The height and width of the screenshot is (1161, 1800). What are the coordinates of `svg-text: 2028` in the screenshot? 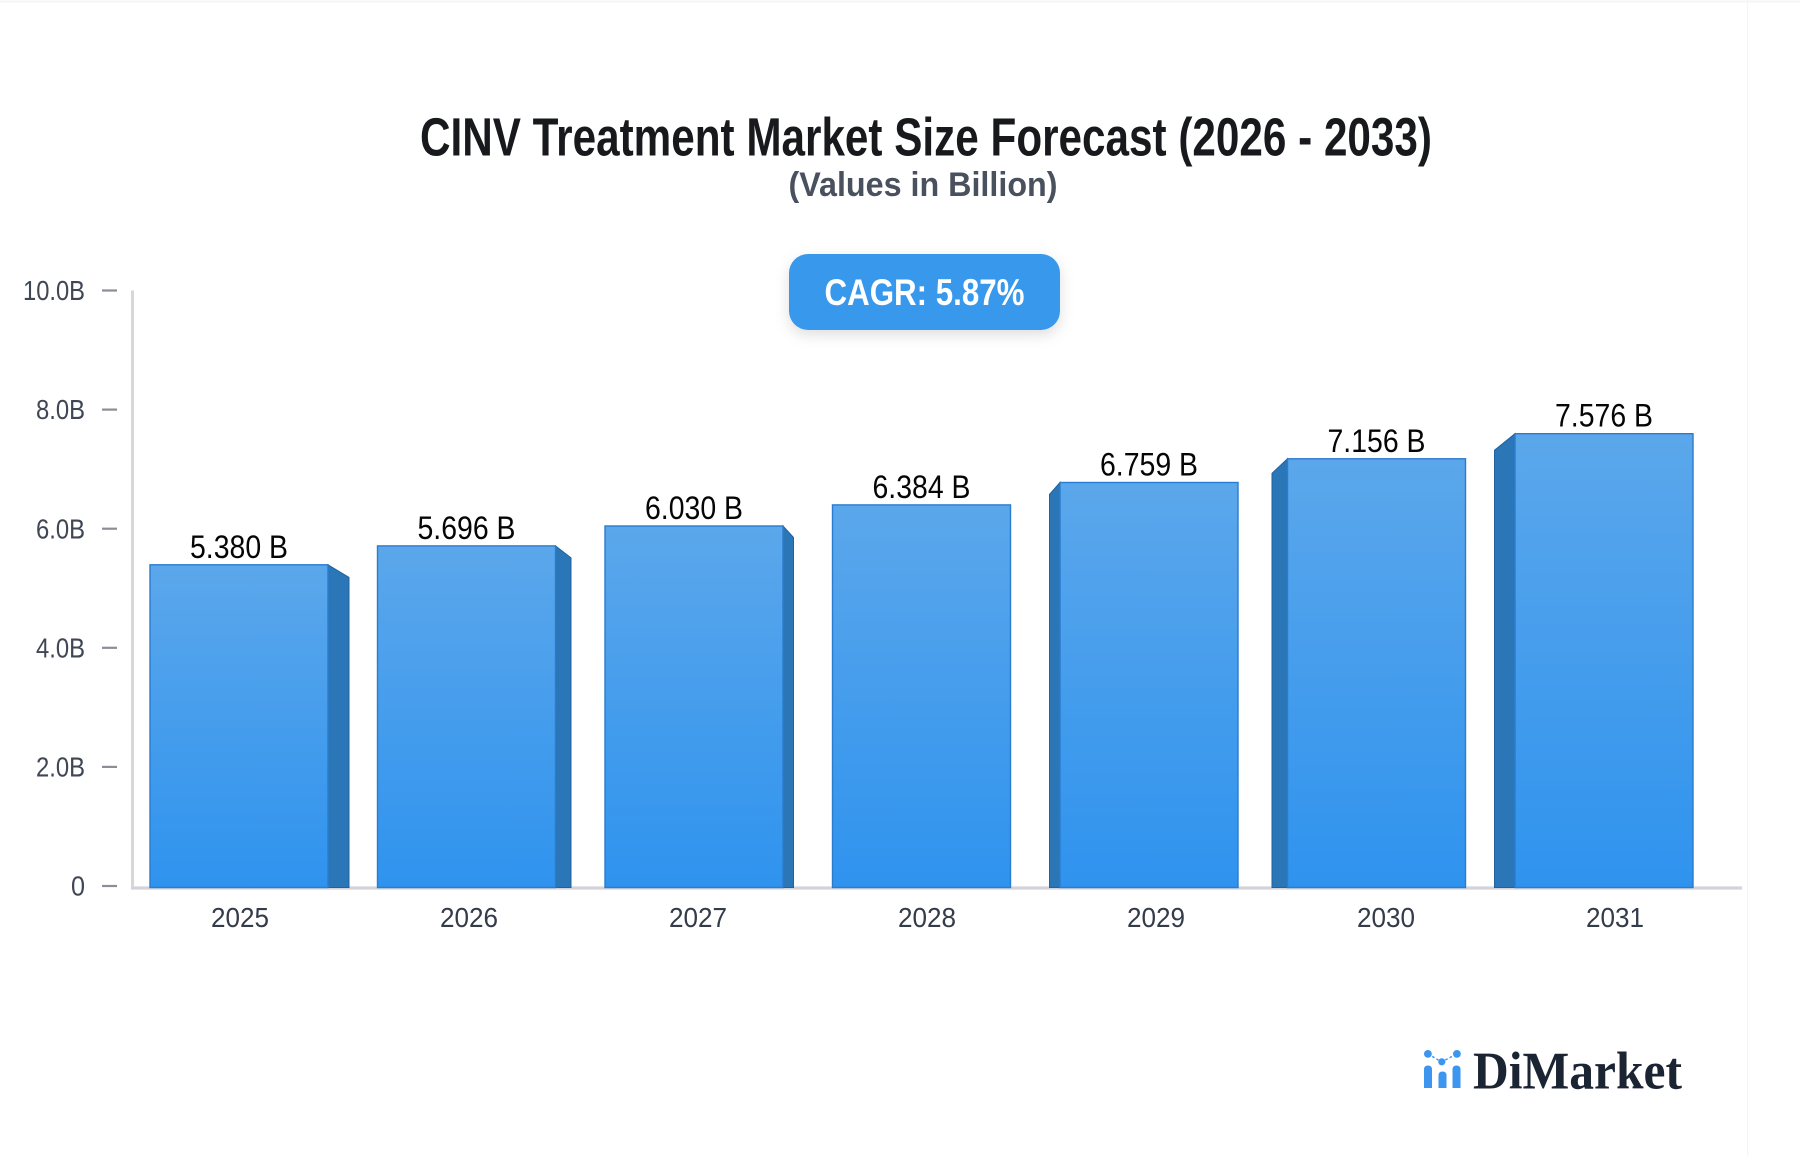 It's located at (927, 917).